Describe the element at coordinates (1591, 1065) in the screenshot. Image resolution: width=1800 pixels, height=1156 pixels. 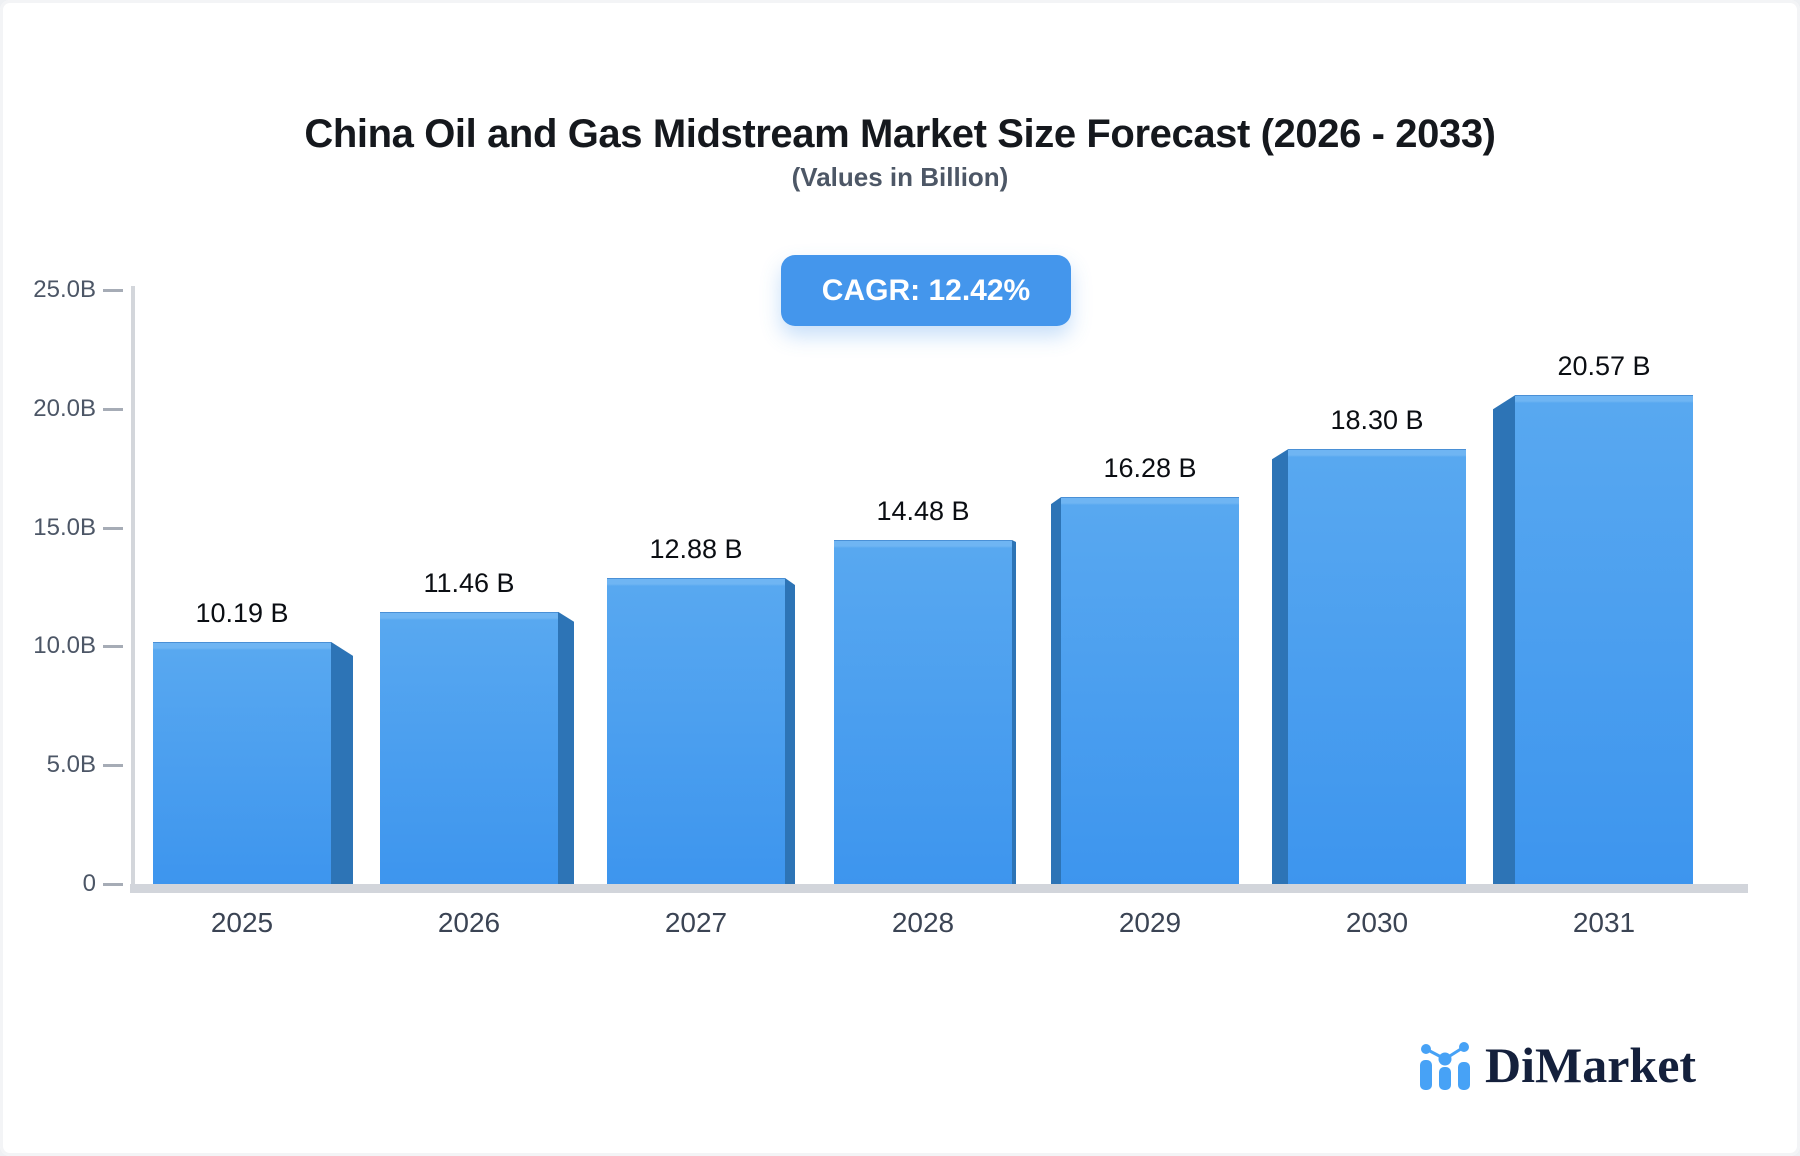
I see `brand-logo-text: DiMarket` at that location.